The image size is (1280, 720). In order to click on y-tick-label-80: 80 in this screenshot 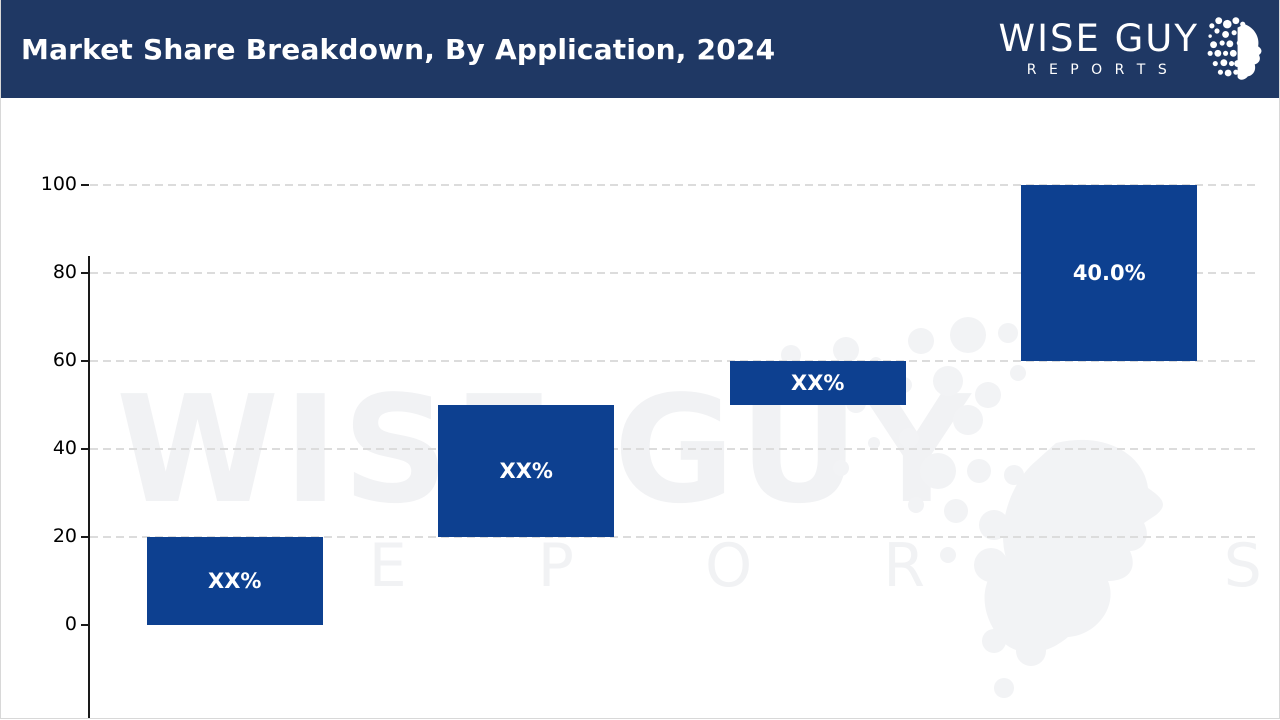, I will do `click(64, 272)`.